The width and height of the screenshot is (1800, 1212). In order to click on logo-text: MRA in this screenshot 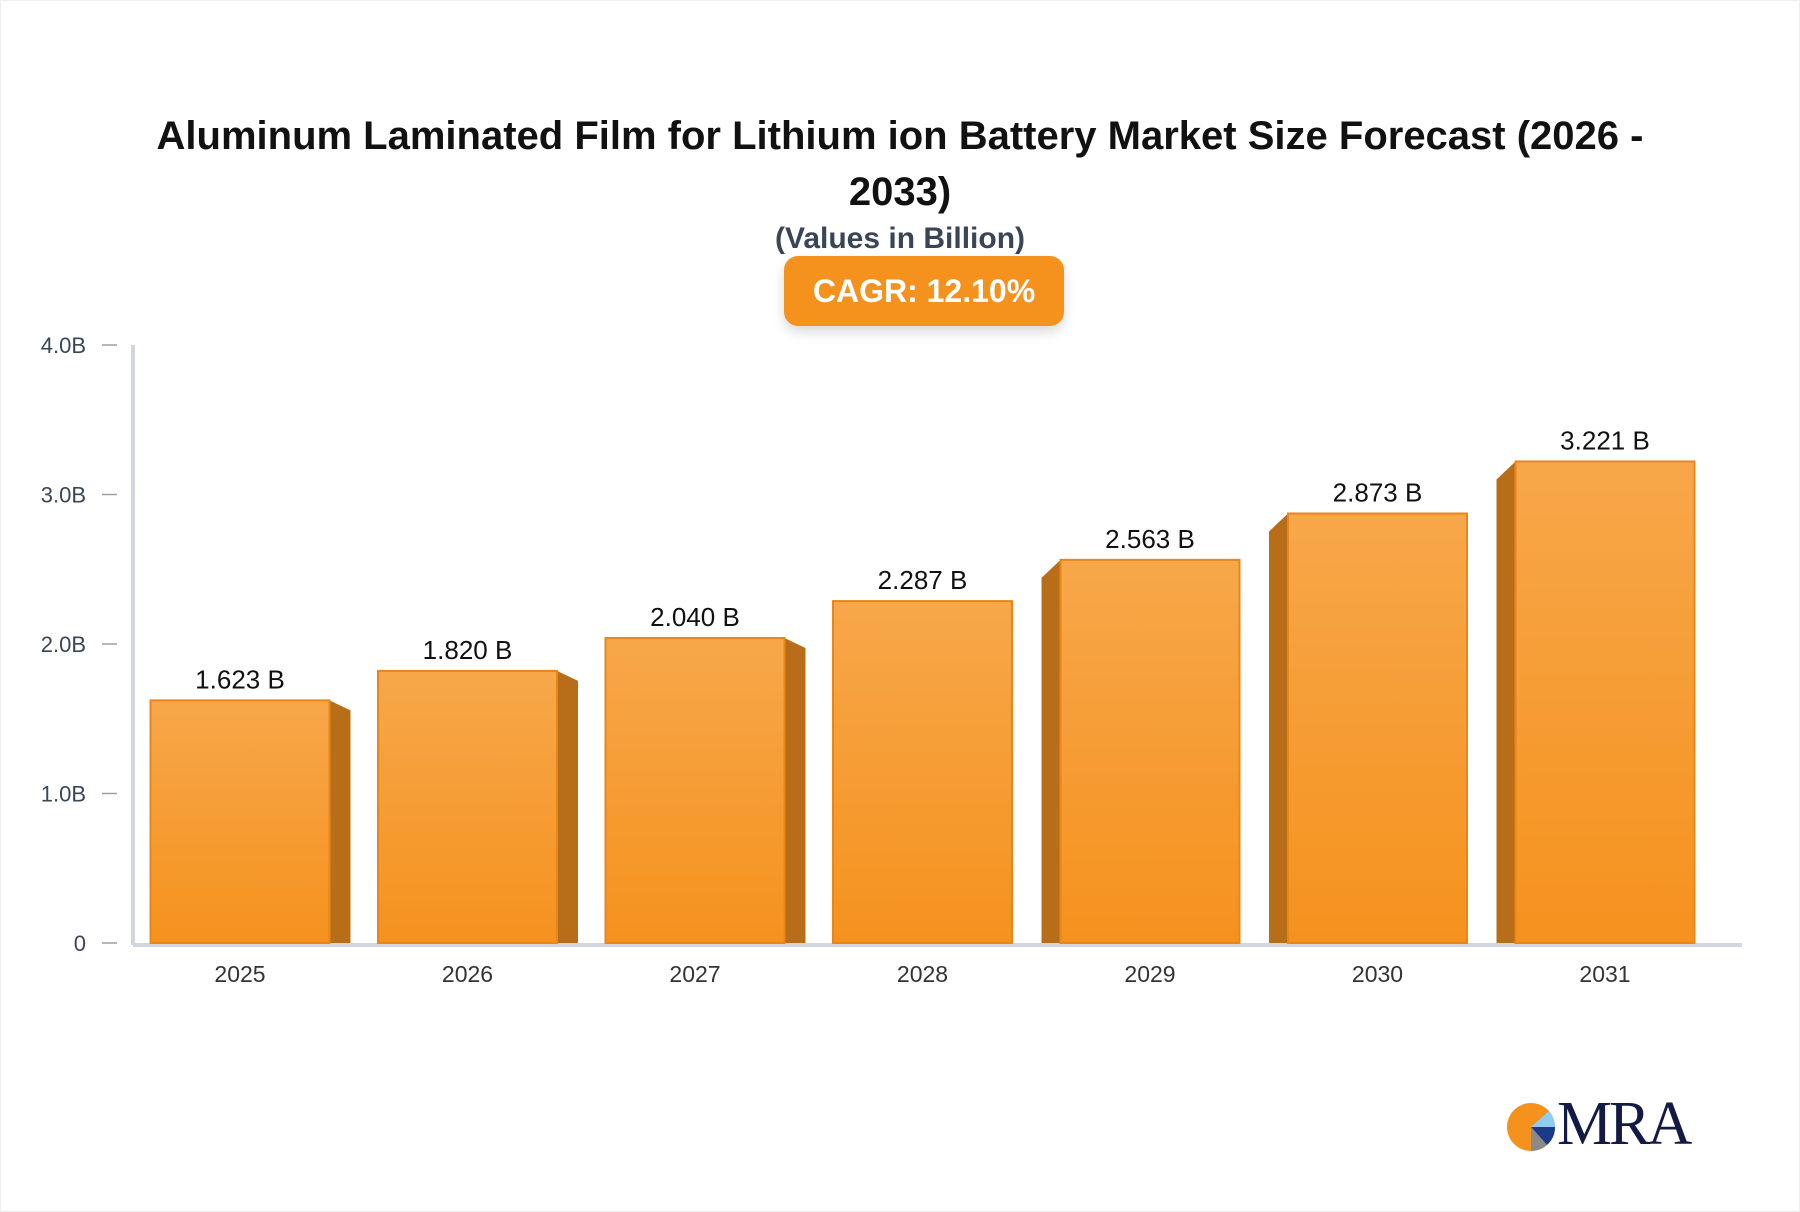, I will do `click(1624, 1124)`.